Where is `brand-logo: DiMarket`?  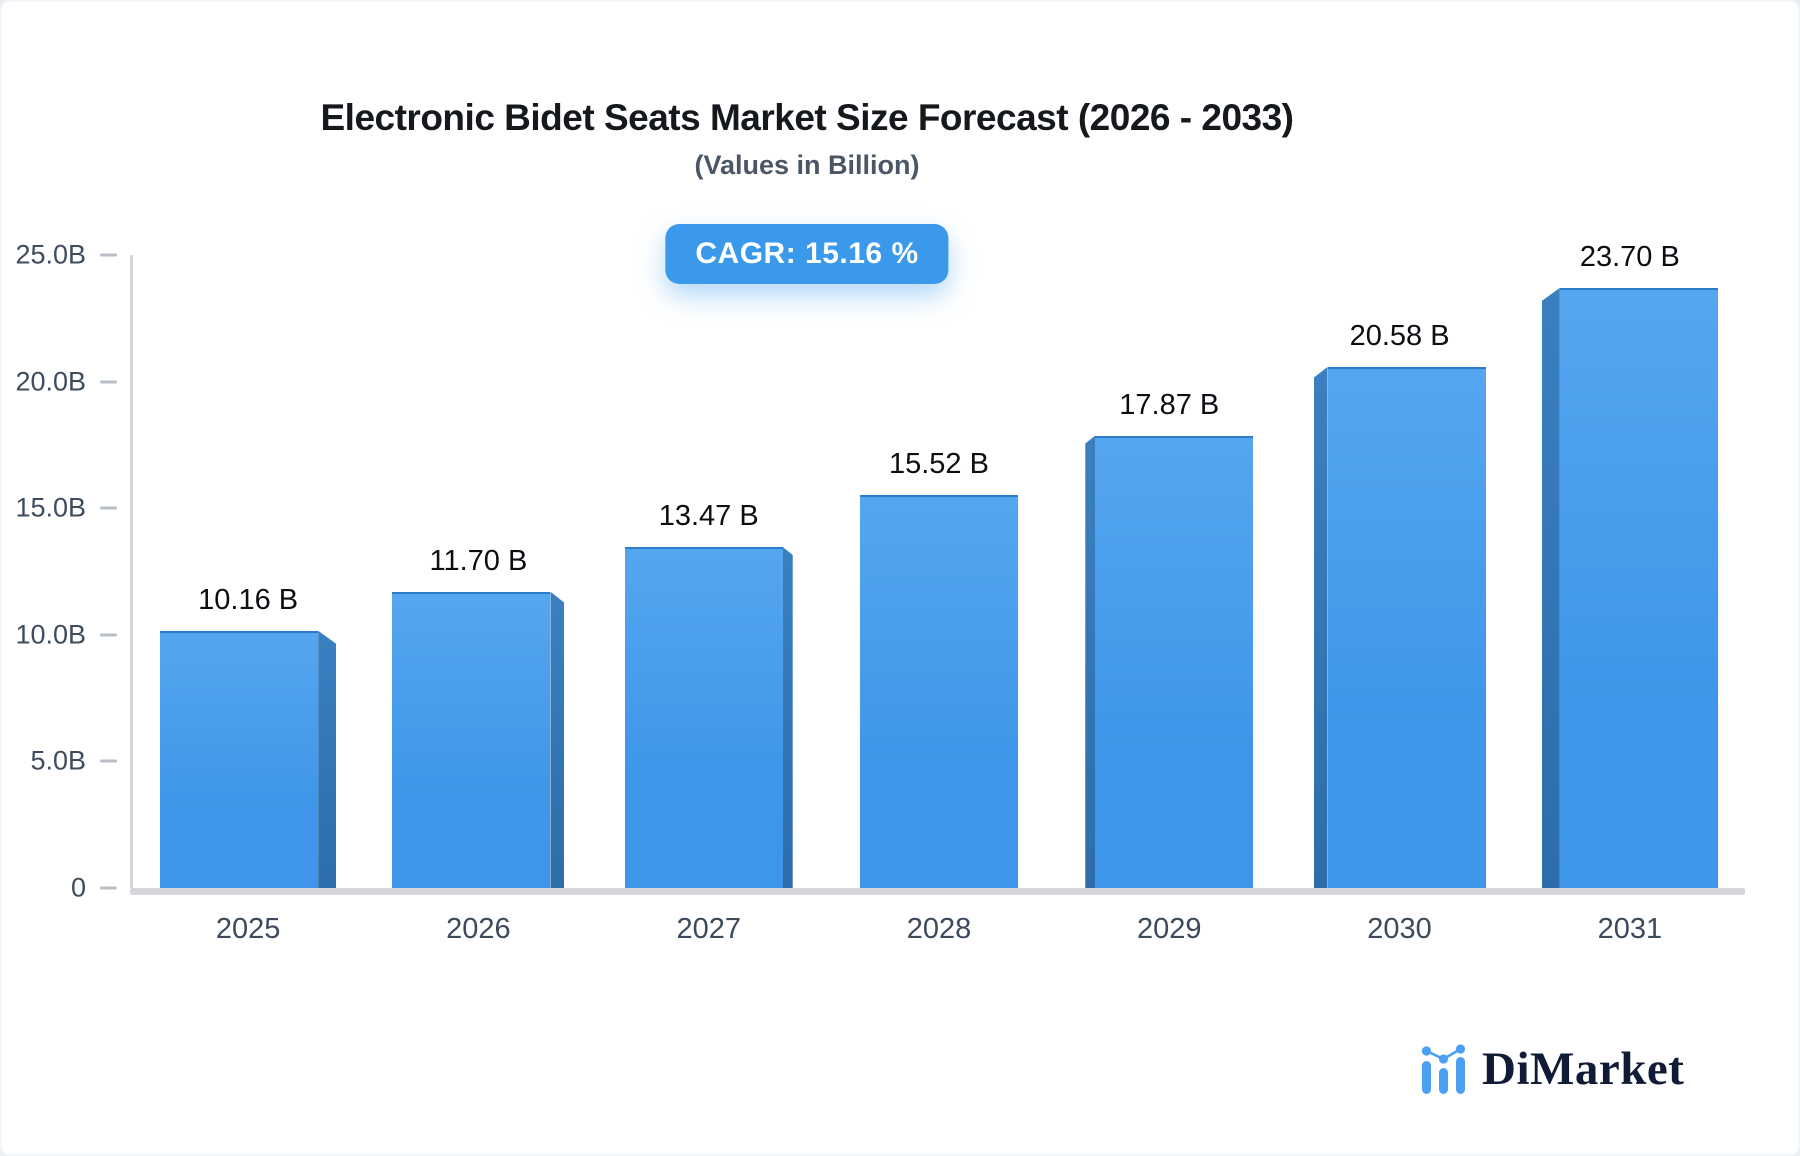
brand-logo: DiMarket is located at coordinates (1553, 1069).